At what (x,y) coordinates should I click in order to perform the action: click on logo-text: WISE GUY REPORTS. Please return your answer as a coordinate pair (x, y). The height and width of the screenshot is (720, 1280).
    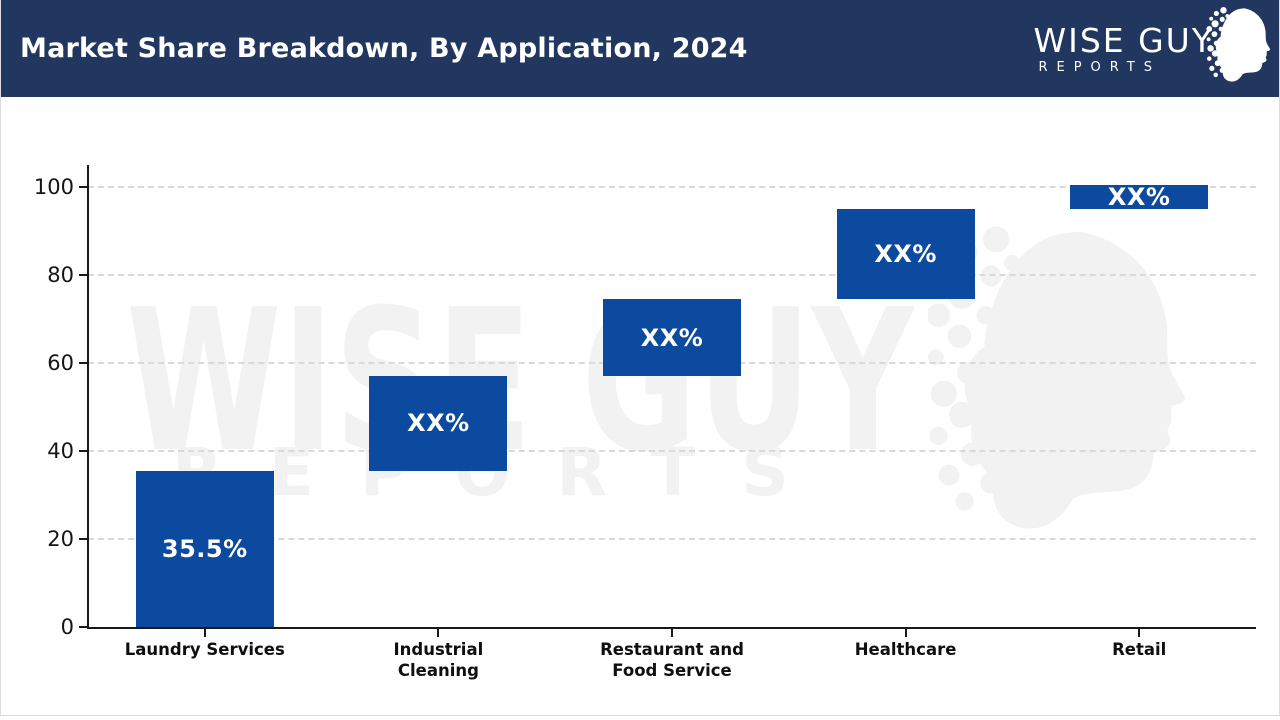
    Looking at the image, I should click on (1123, 49).